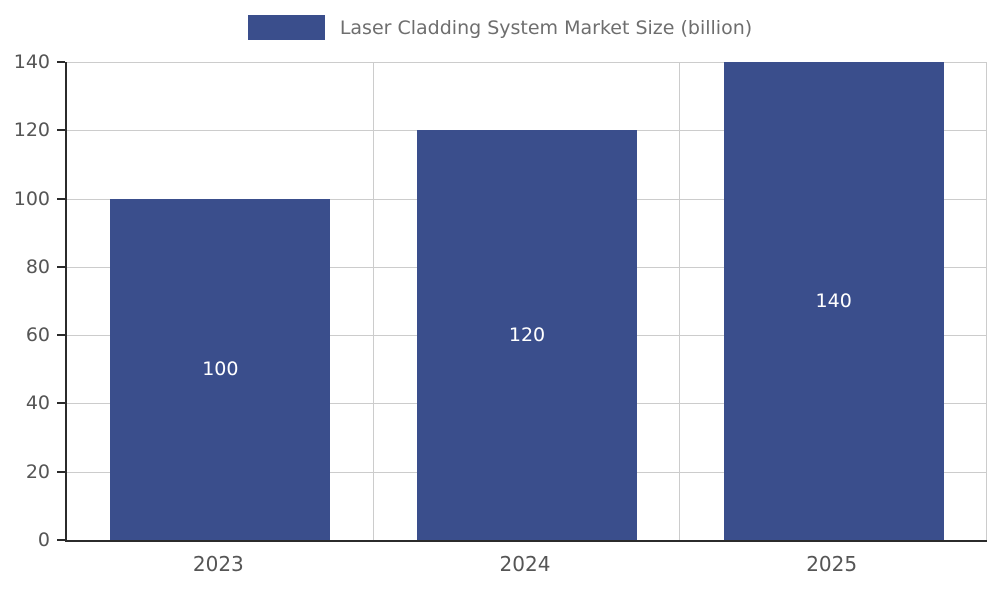  I want to click on x-axis: 2023 2024 2025, so click(525, 567).